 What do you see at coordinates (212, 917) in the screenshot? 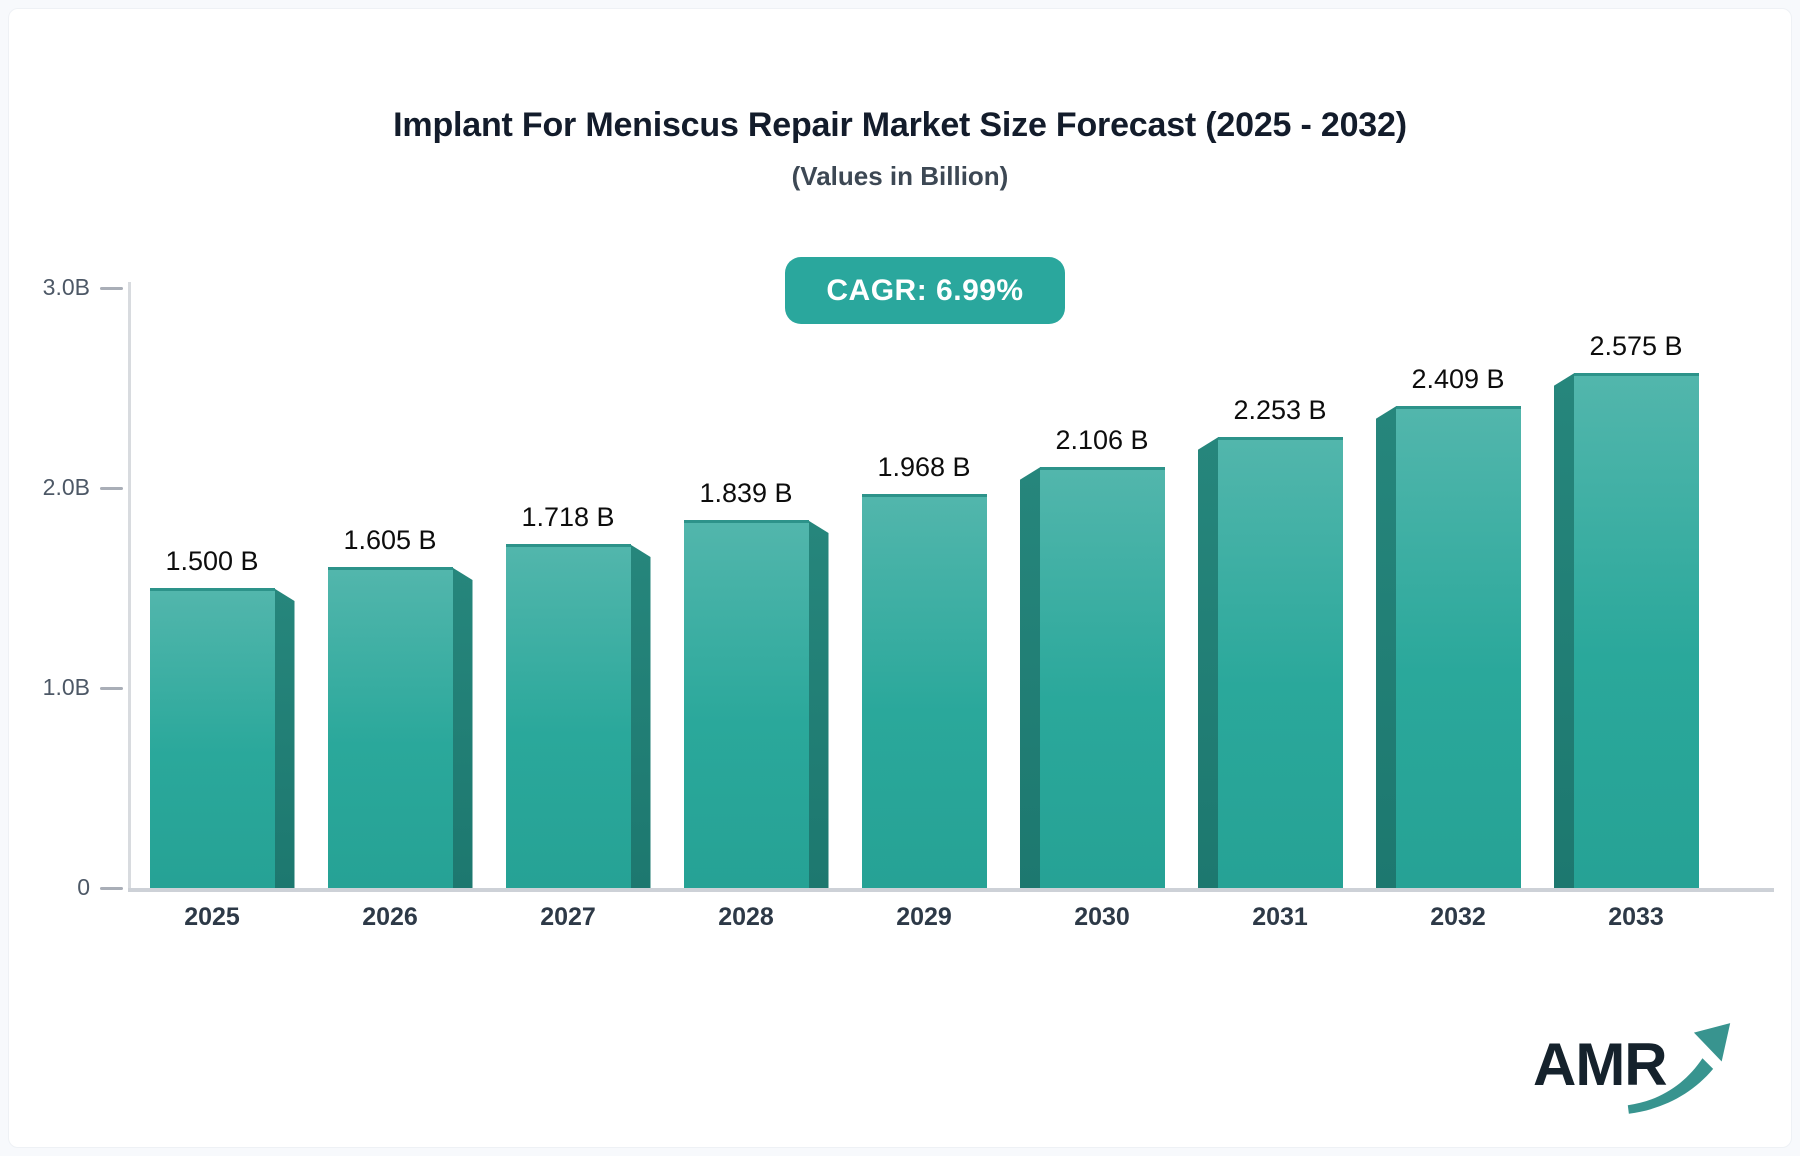
I see `x-axis-label: 2025` at bounding box center [212, 917].